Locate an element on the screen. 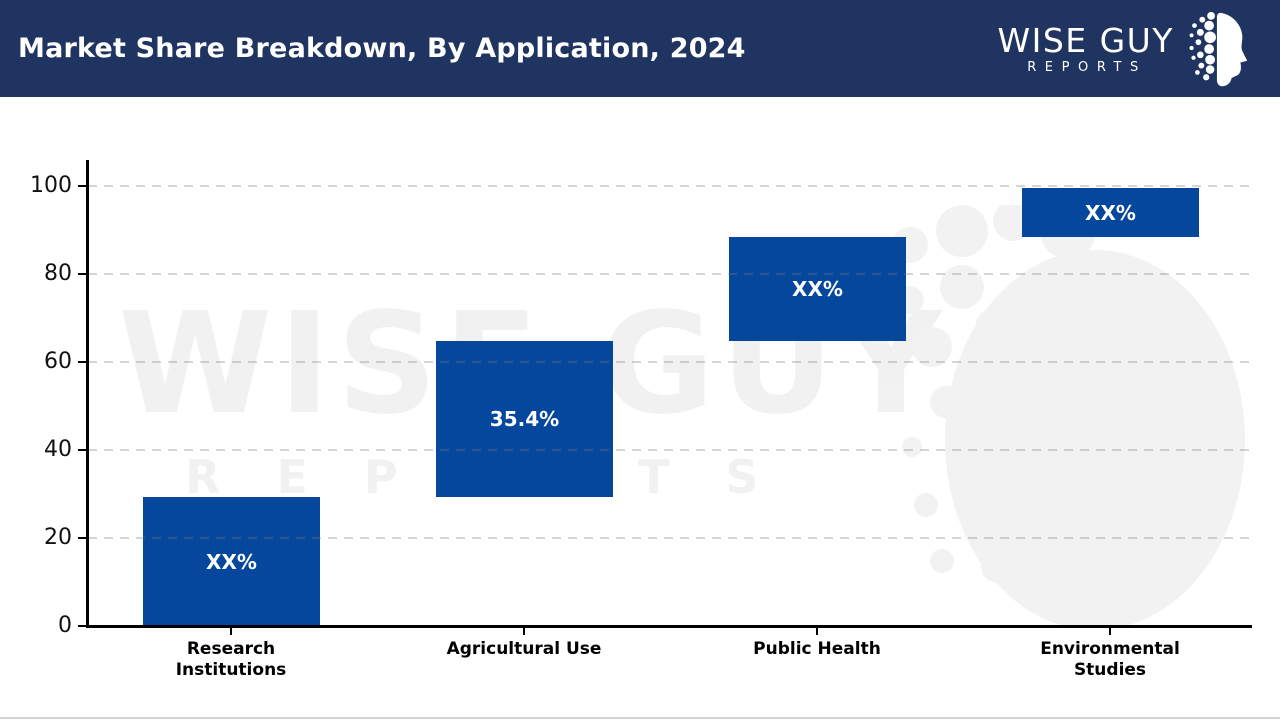  bar-value-label-0: XX% is located at coordinates (231, 561).